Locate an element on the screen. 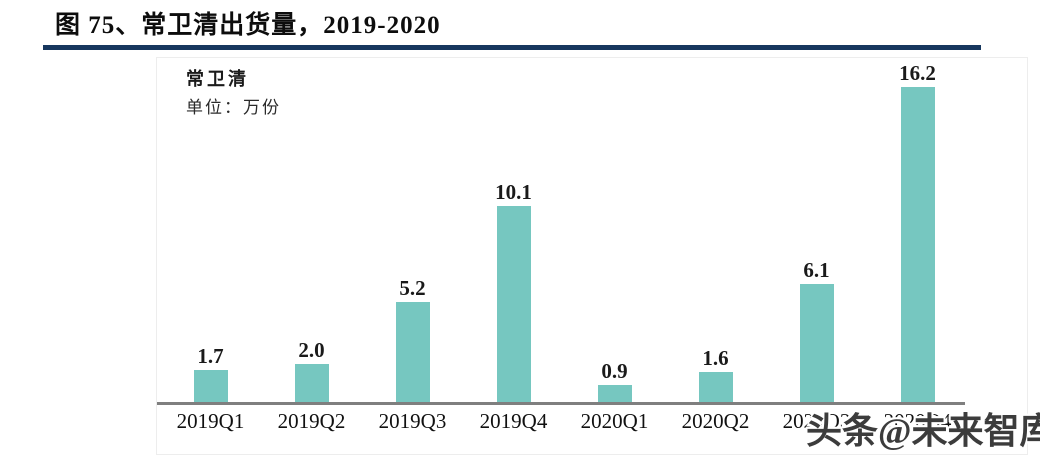  title-underline-rule is located at coordinates (512, 47).